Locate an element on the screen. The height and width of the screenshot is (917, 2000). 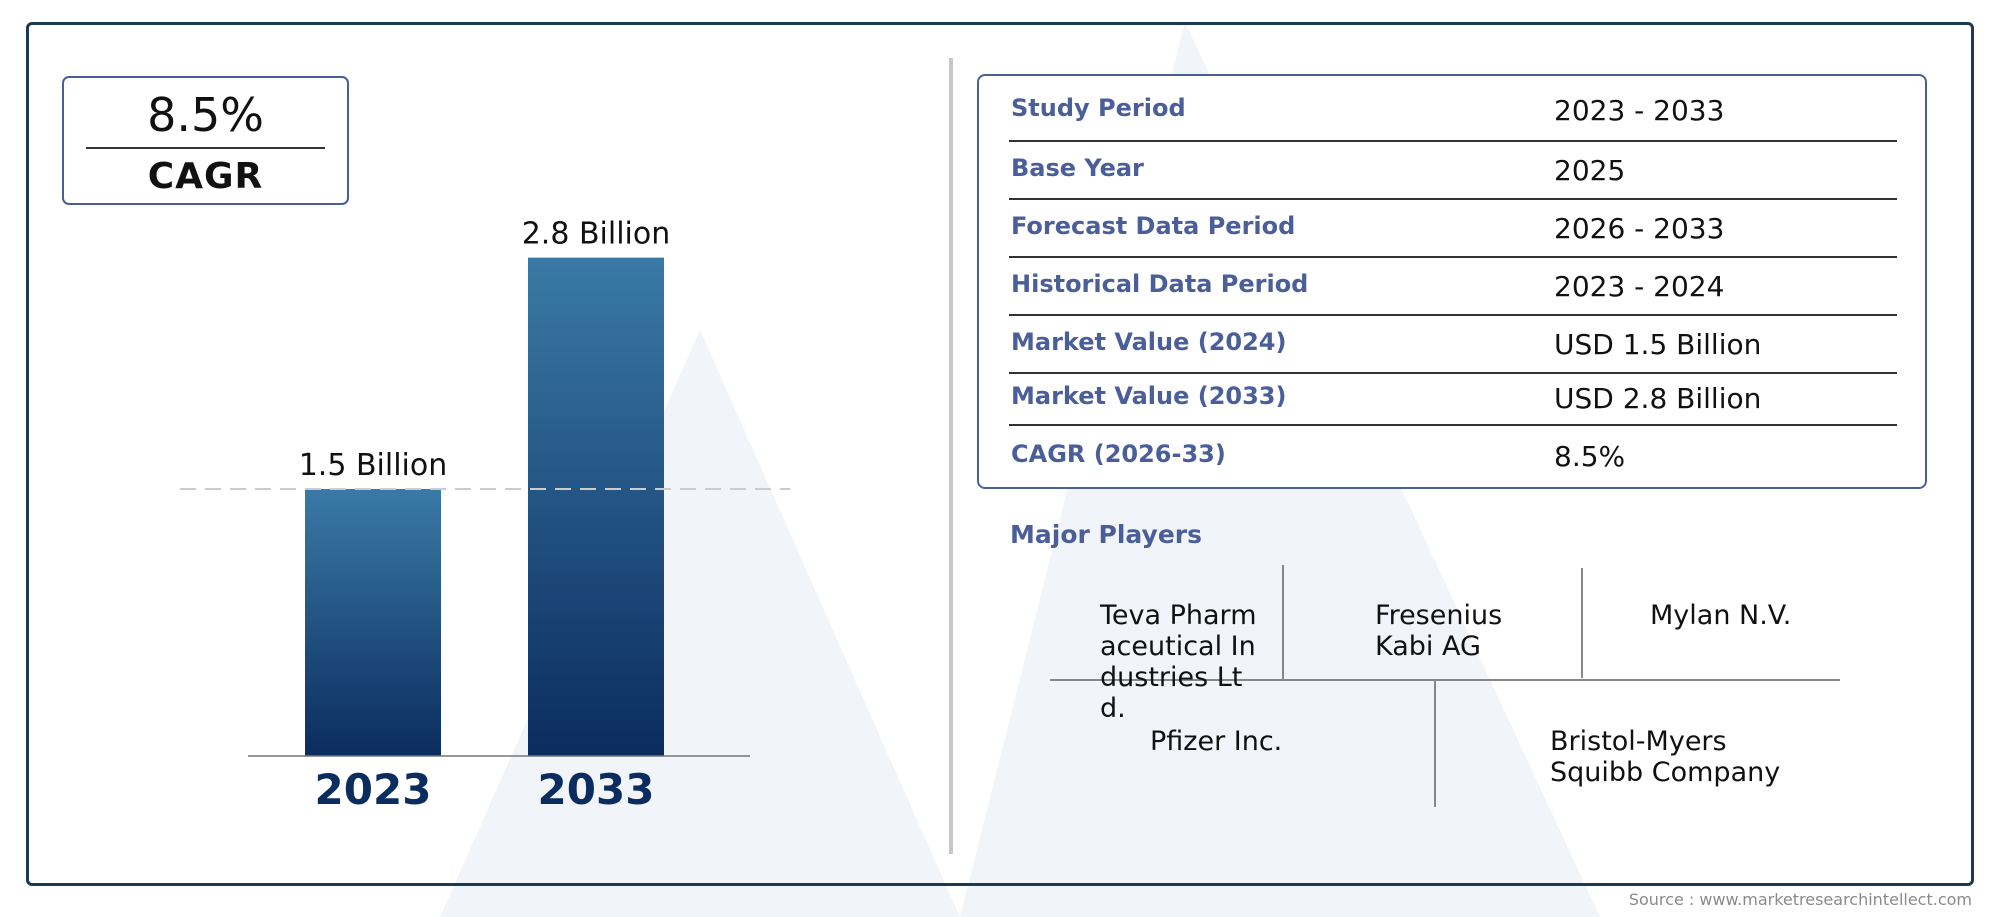
major-players-title: Major Players is located at coordinates (1106, 534).